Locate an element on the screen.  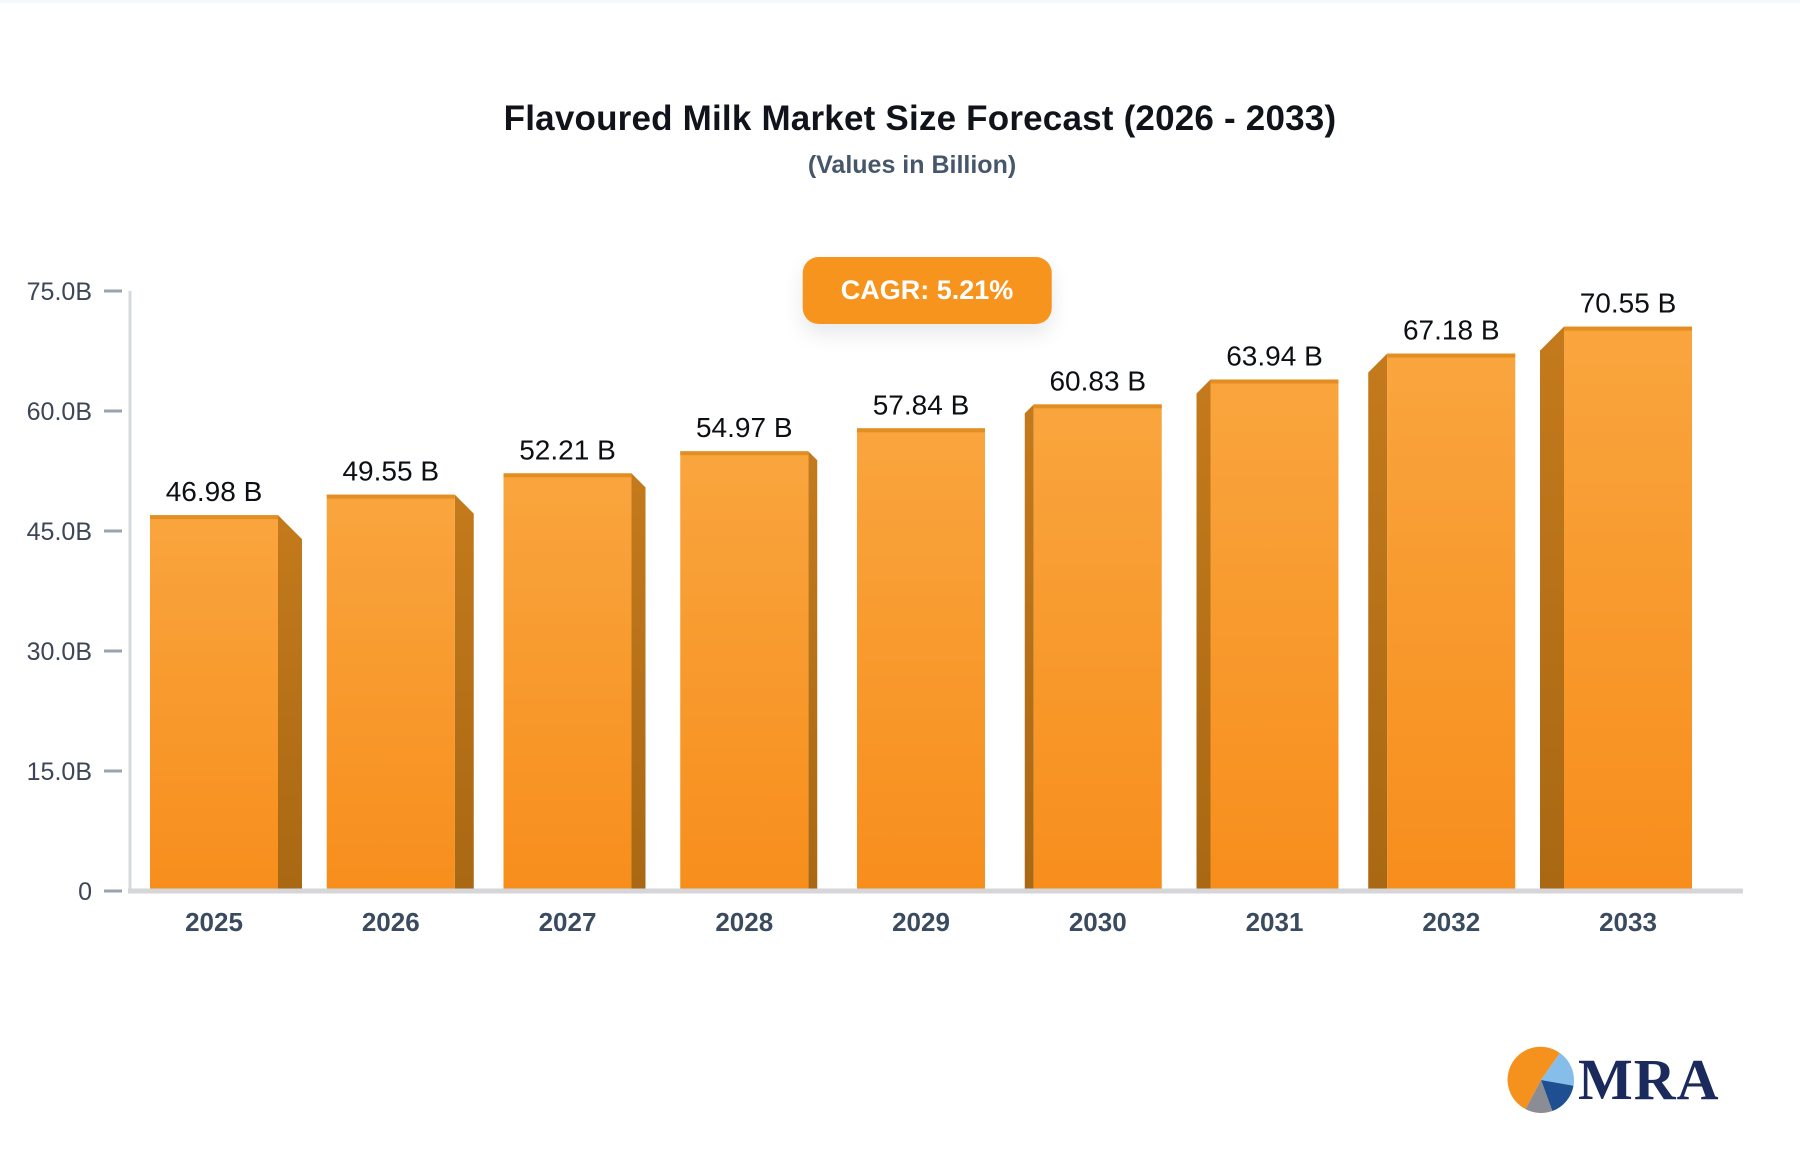
bar-2026 is located at coordinates (400, 692).